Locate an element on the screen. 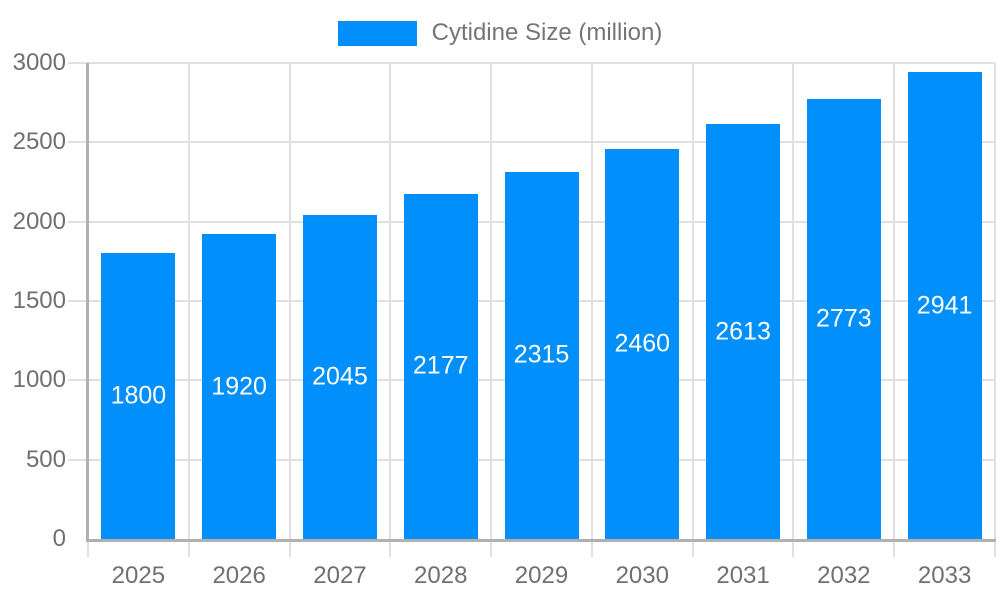  y-axis-tick-label: 0 is located at coordinates (59, 538).